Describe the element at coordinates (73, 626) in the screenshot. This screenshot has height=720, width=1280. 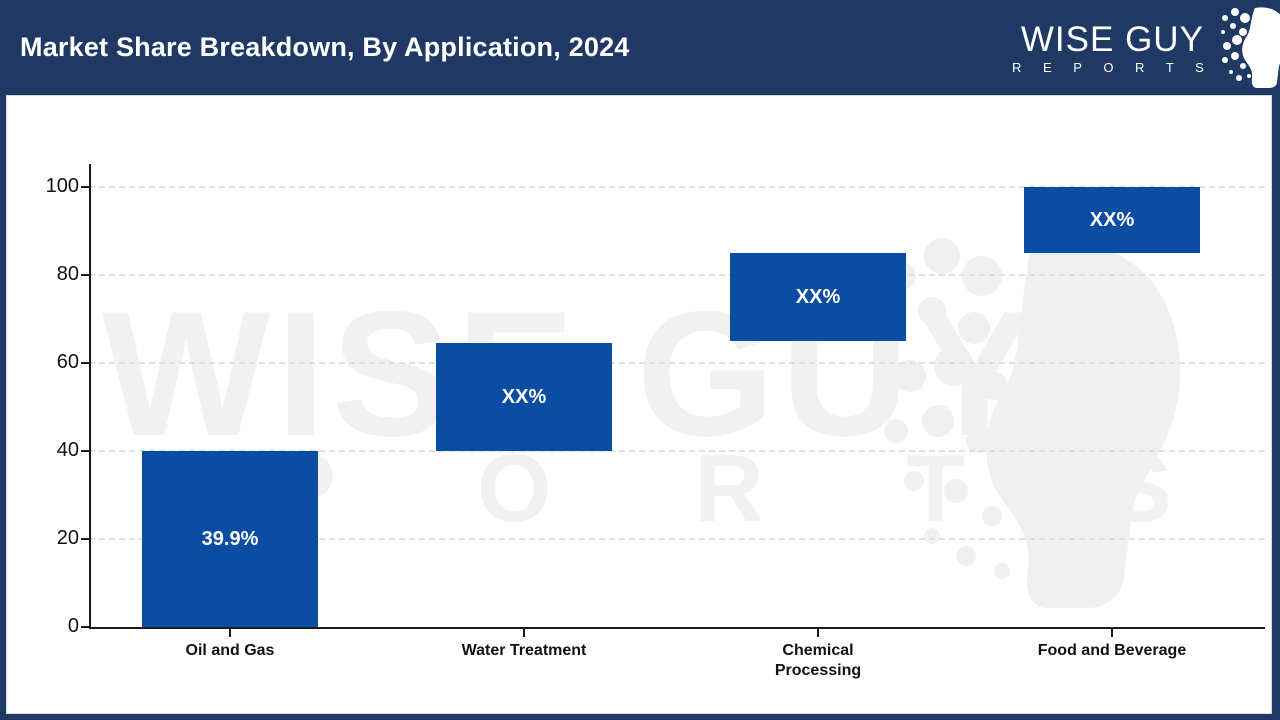
I see `y-axis-tick-label: 0` at that location.